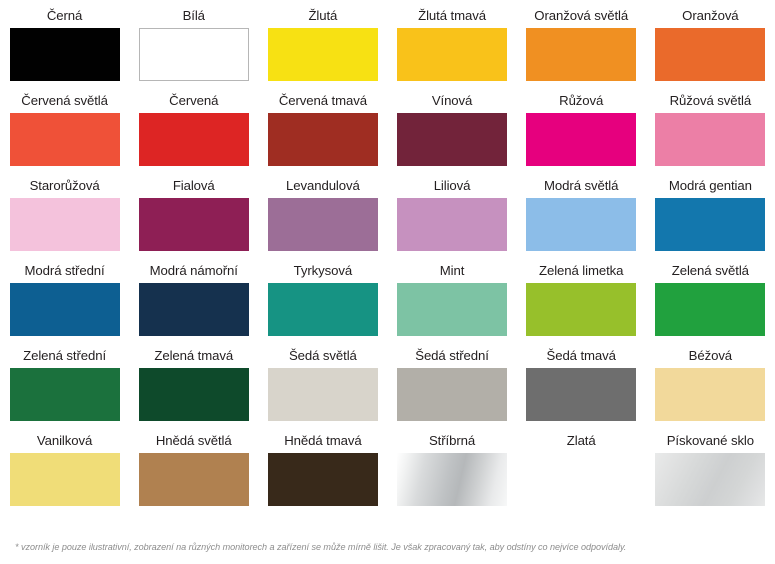 The width and height of the screenshot is (775, 564). Describe the element at coordinates (64, 467) in the screenshot. I see `swatch-cell: Vanilková` at that location.